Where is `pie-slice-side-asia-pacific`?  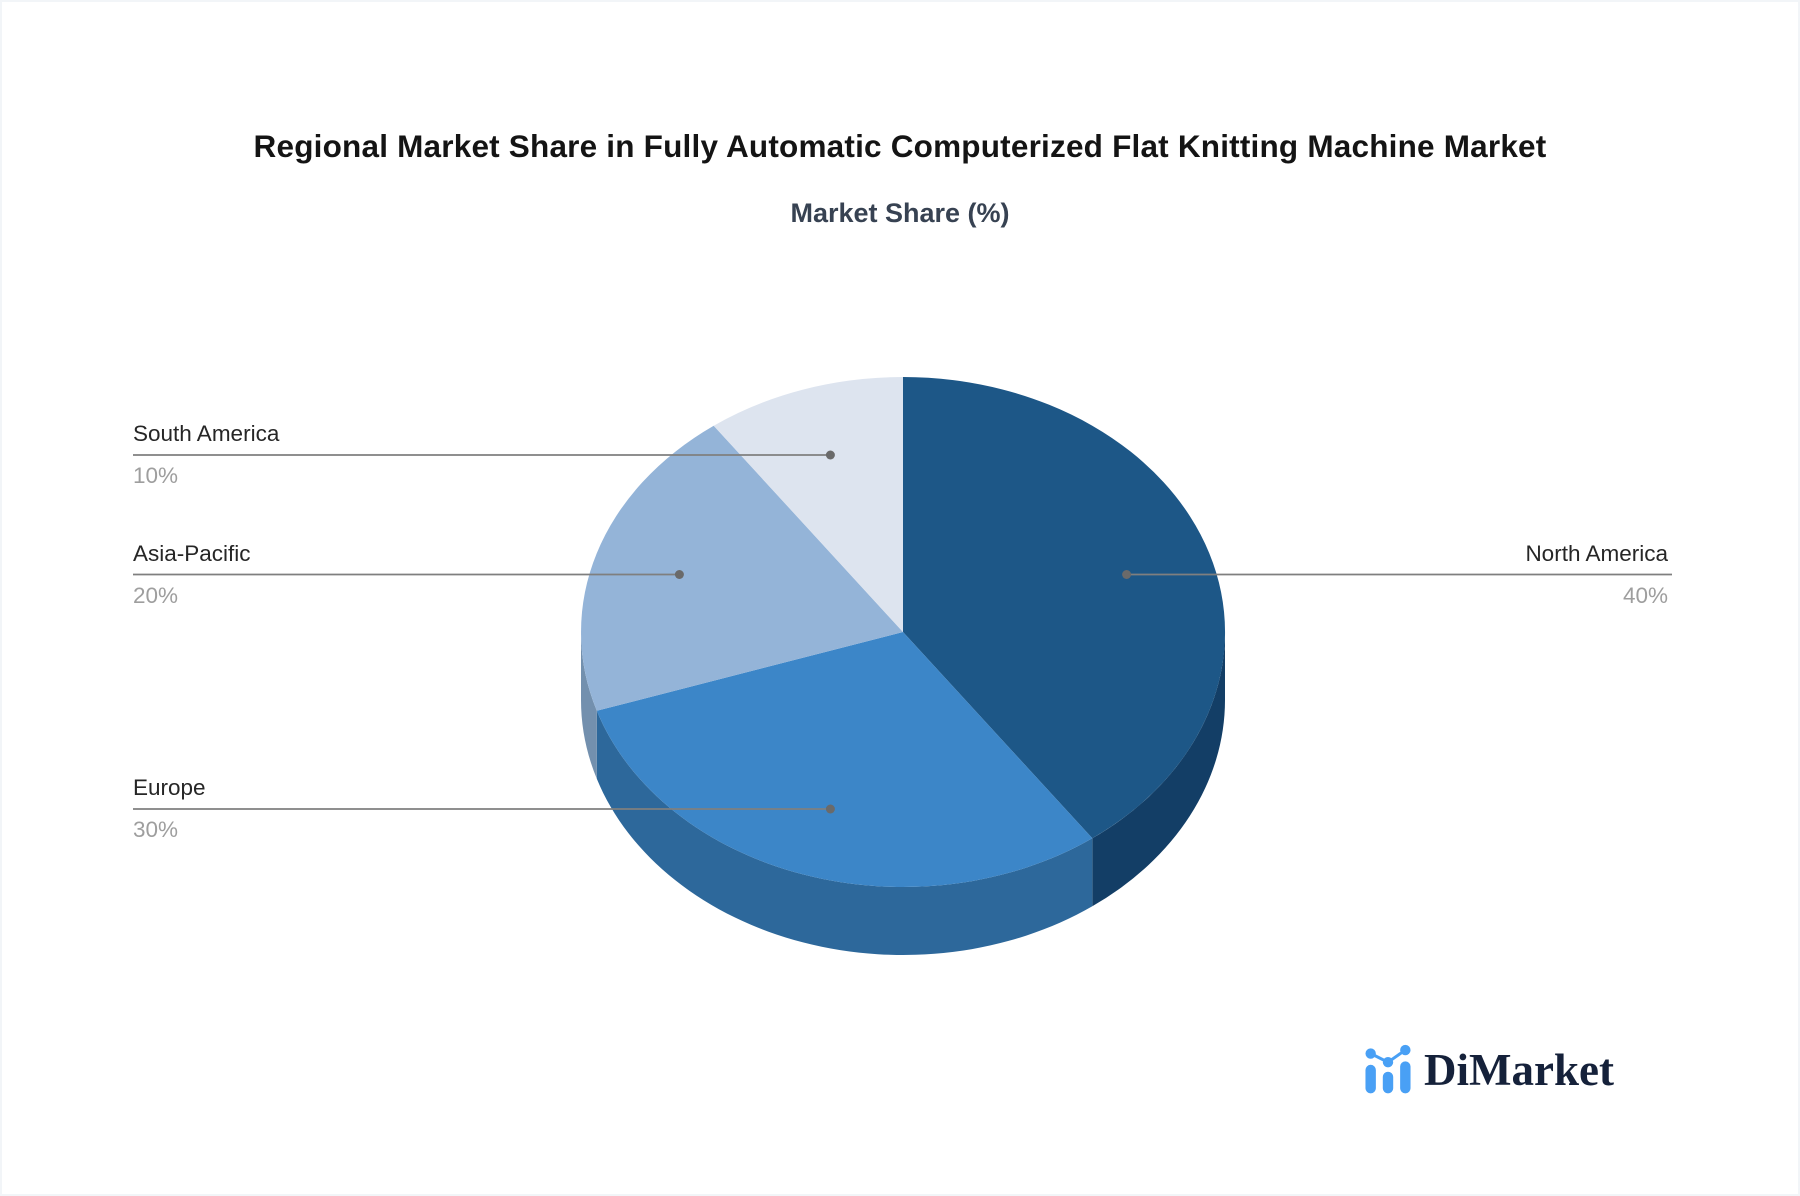
pie-slice-side-asia-pacific is located at coordinates (589, 705).